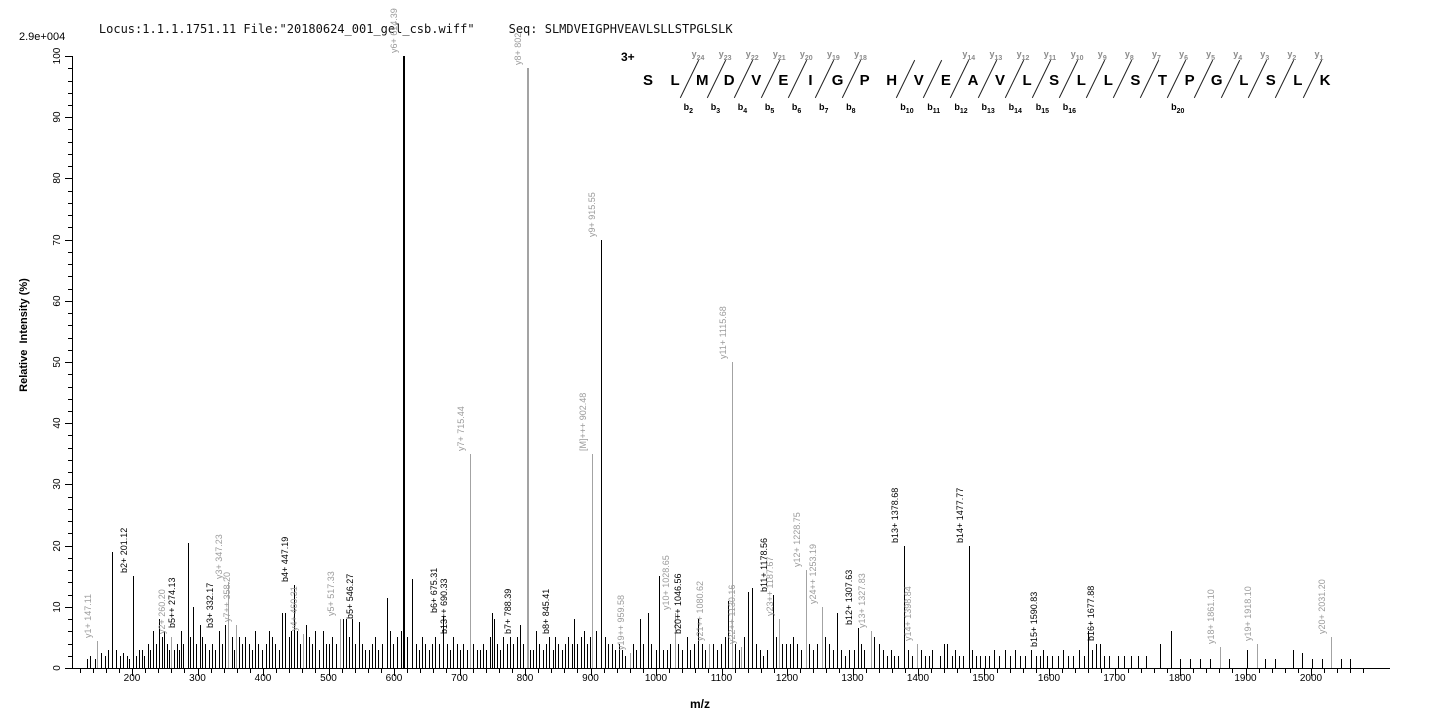  What do you see at coordinates (721, 678) in the screenshot?
I see `x-tick-label: 1100` at bounding box center [721, 678].